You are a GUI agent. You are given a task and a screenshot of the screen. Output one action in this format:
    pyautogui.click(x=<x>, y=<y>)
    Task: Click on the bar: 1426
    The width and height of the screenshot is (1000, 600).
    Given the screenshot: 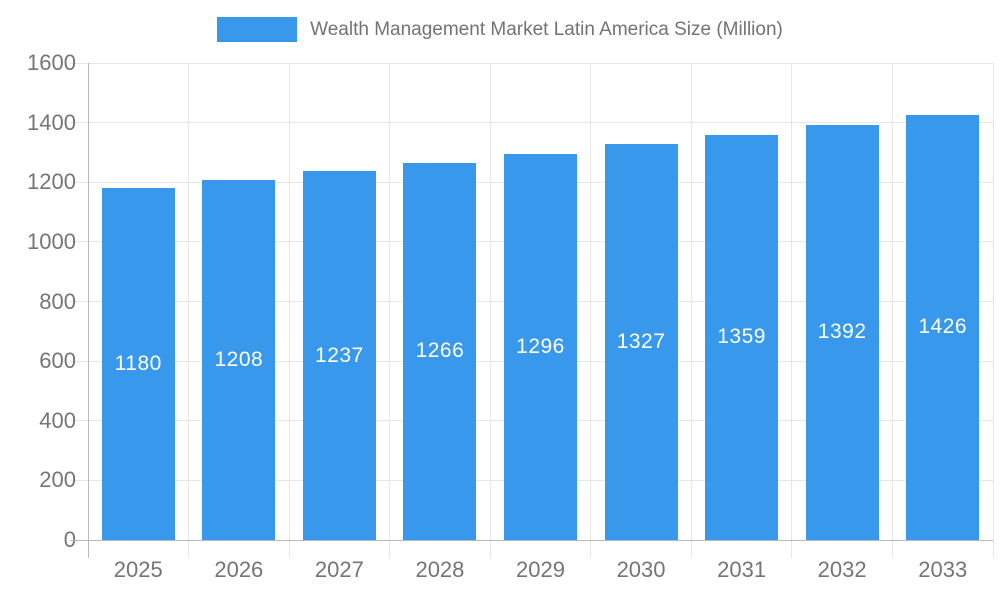 What is the action you would take?
    pyautogui.click(x=943, y=327)
    